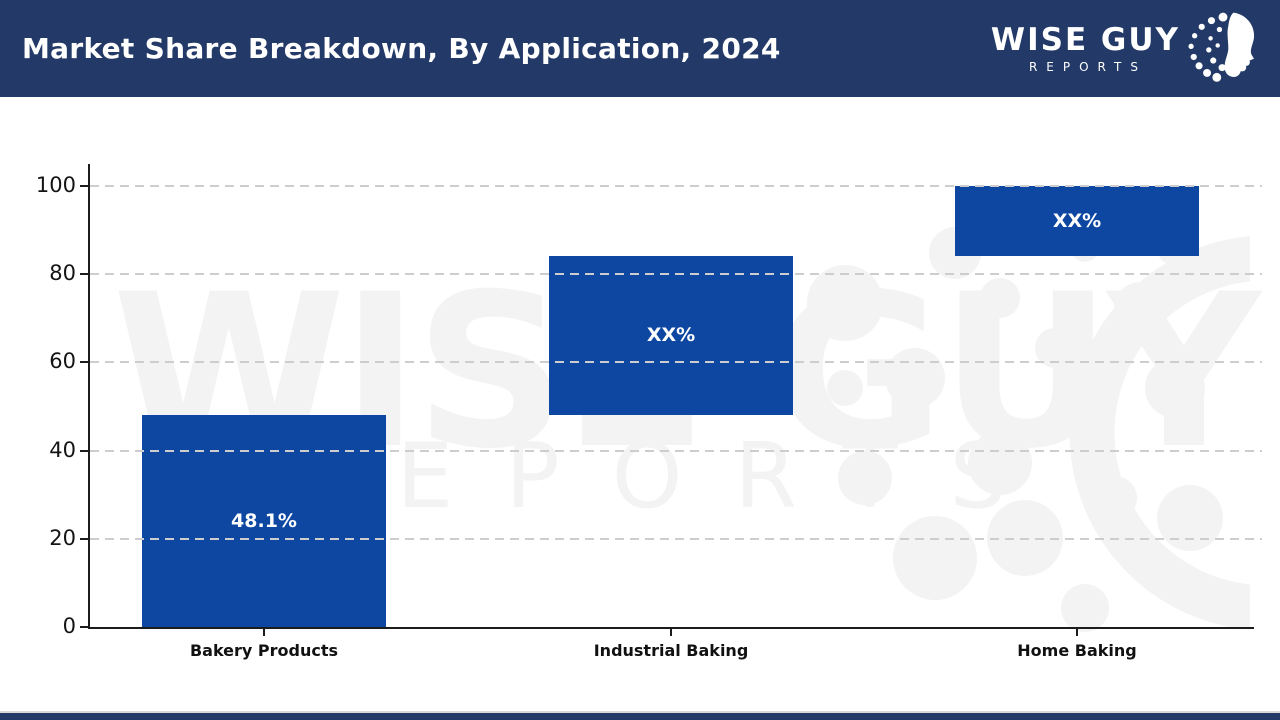 The width and height of the screenshot is (1280, 720). Describe the element at coordinates (640, 712) in the screenshot. I see `footer-hairline` at that location.